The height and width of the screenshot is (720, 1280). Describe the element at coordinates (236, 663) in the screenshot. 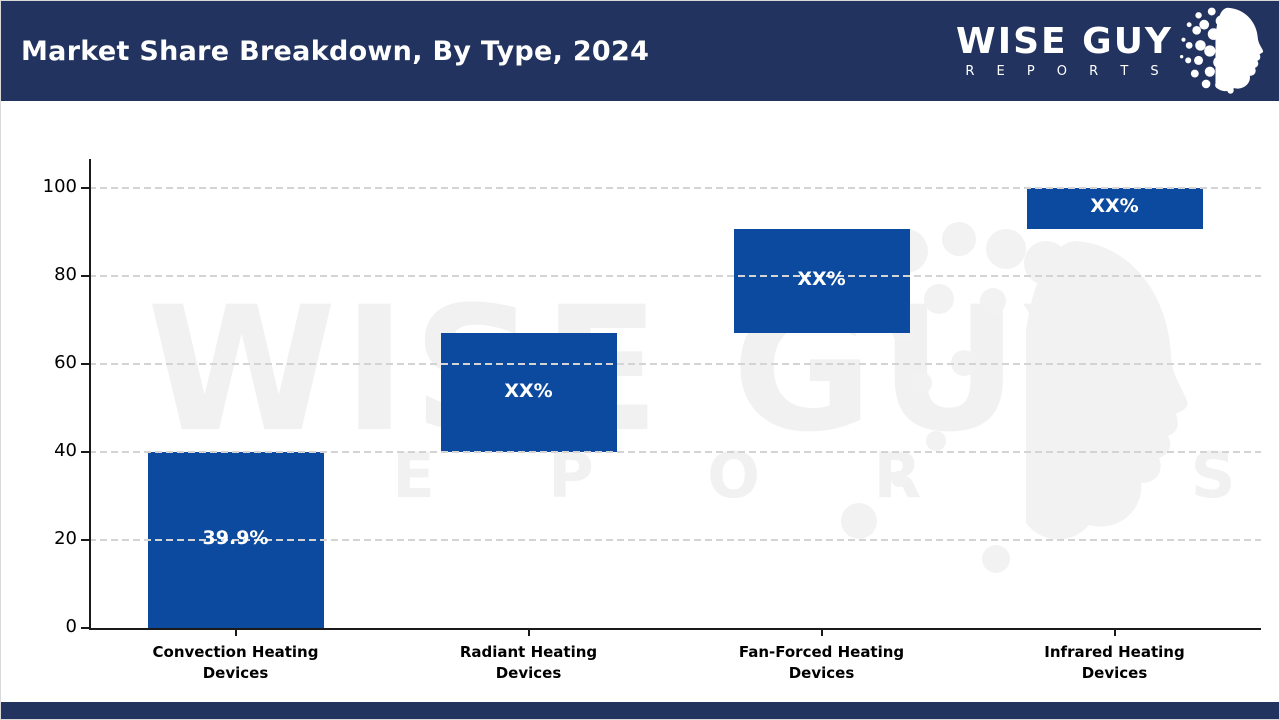

I see `category-label: Convection Heating Devices` at that location.